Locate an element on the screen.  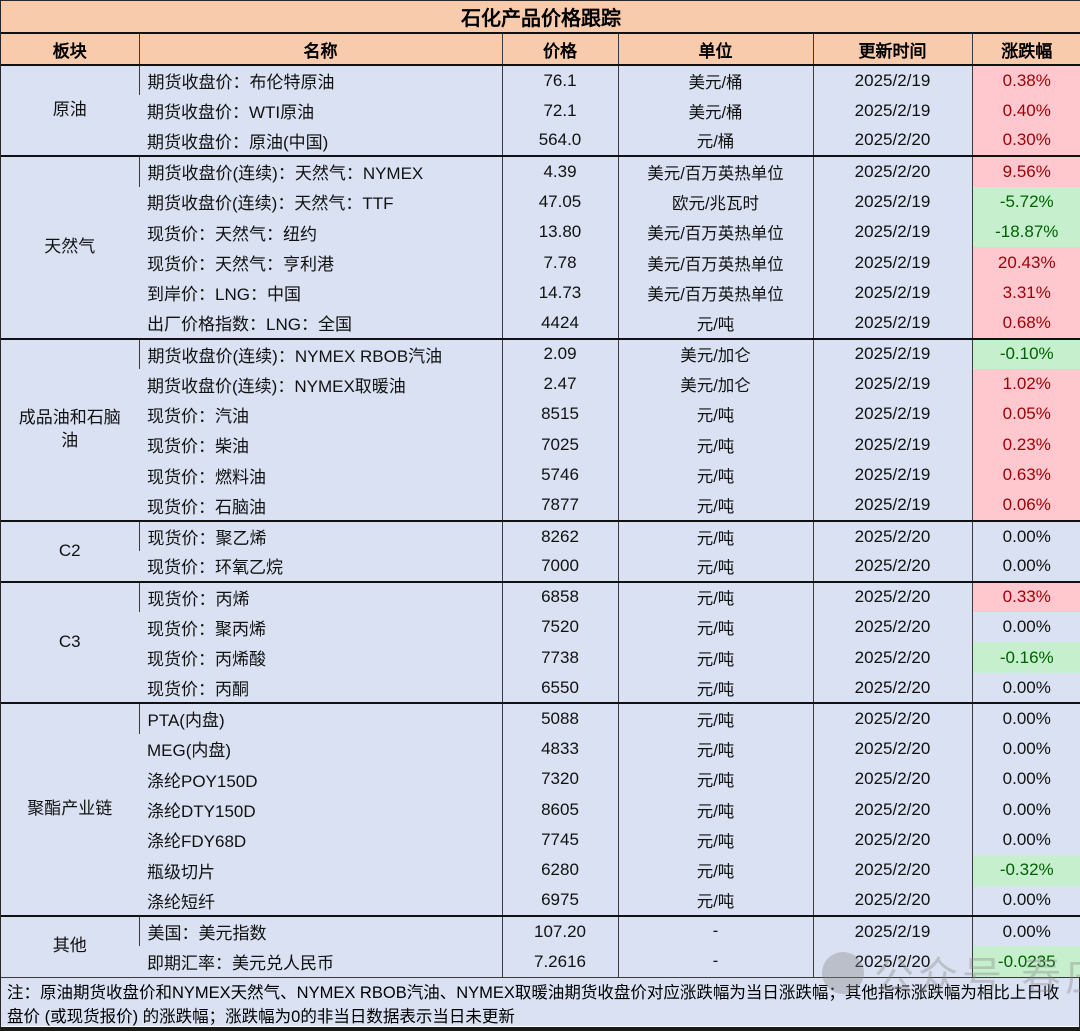
table-row: 现货价：石脑油 7877 元/吨 2025/2/19 0.06% is located at coordinates (540, 505).